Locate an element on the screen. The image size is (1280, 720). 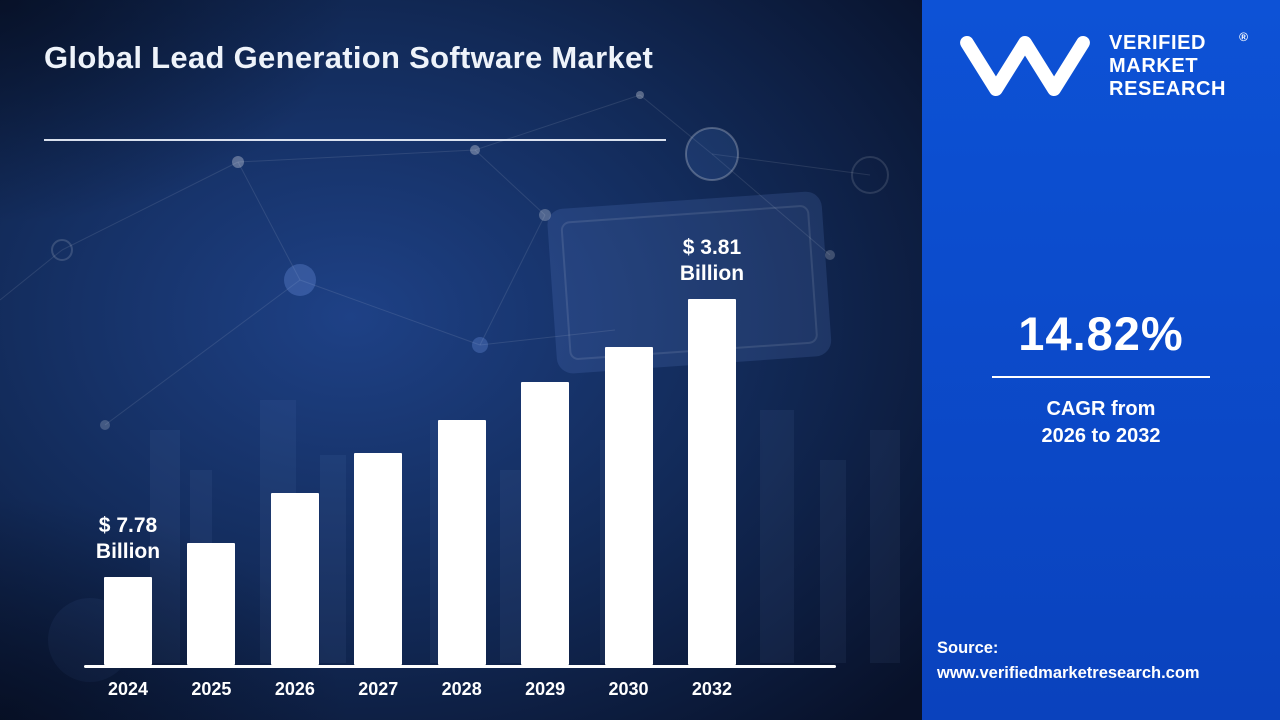
bar-2030 is located at coordinates (628, 506).